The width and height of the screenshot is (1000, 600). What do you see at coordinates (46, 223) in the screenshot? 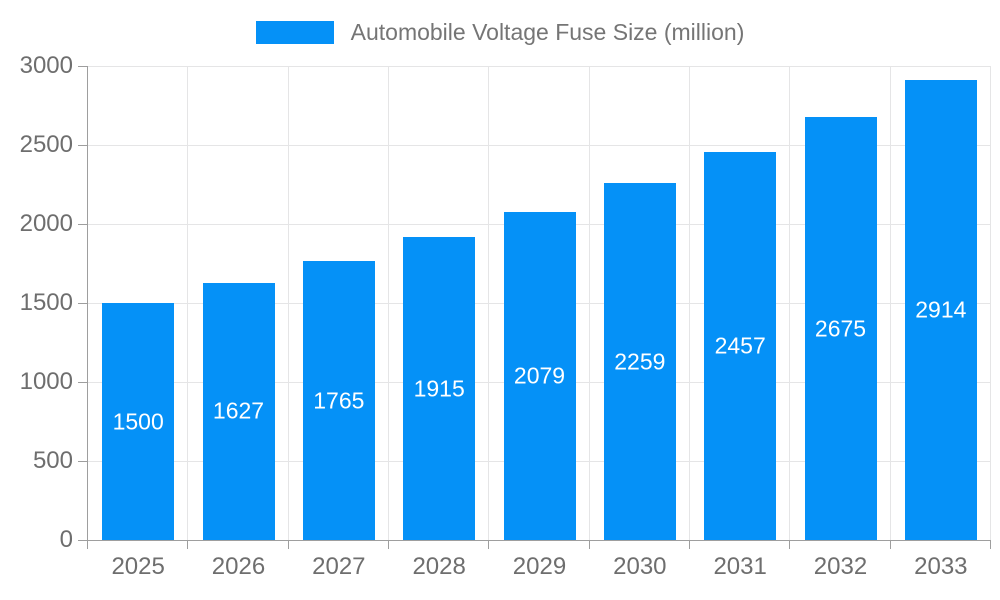
I see `y-axis-label: 2000` at bounding box center [46, 223].